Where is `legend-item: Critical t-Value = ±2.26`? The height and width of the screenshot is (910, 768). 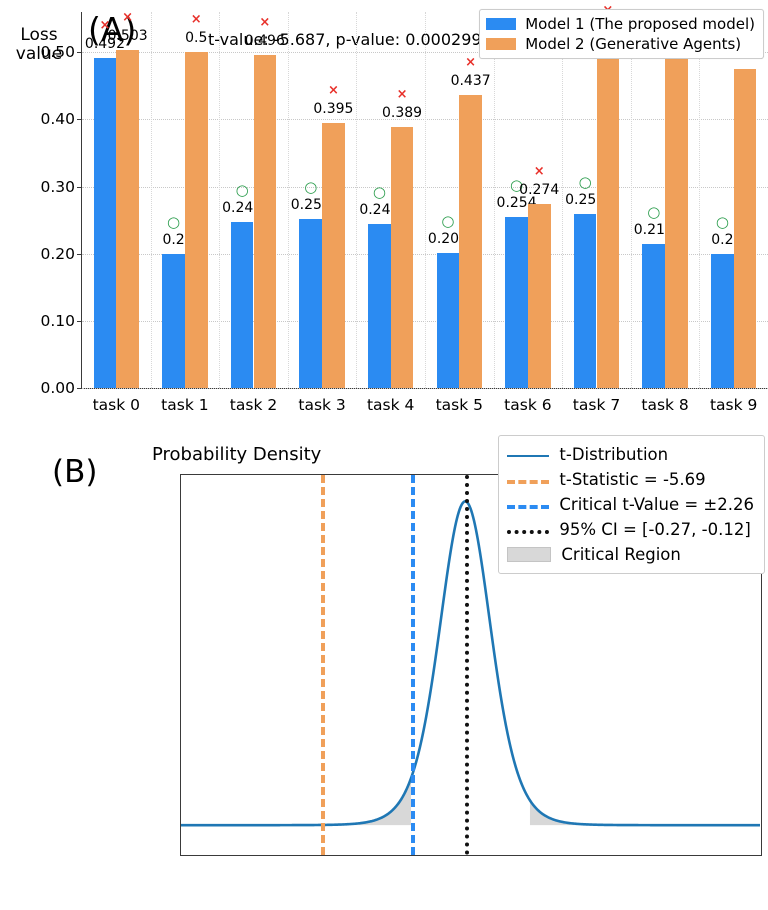
legend-item: Critical t-Value = ±2.26 is located at coordinates (630, 504).